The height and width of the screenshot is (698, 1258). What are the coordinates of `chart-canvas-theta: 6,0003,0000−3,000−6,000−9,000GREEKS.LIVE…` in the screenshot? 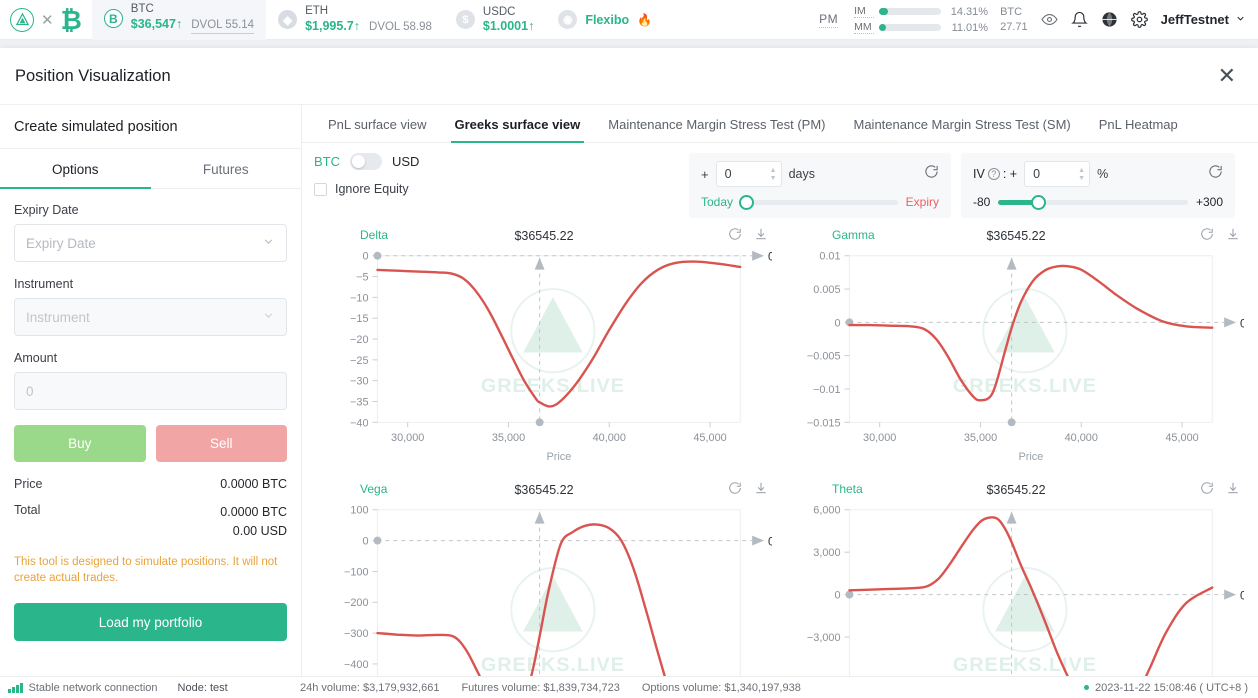 It's located at (1025, 591).